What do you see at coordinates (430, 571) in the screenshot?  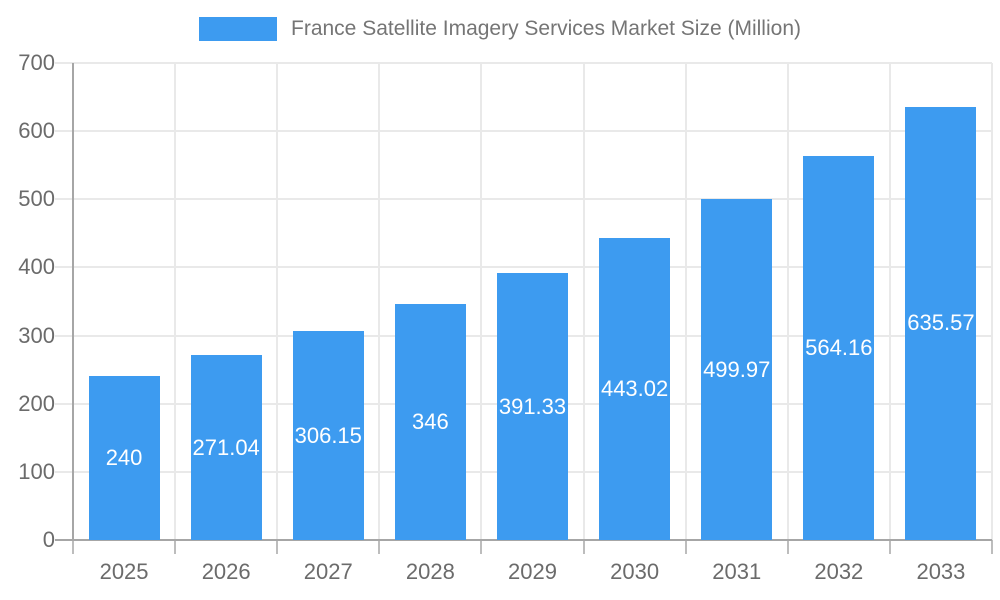 I see `x-axis-label: 2028` at bounding box center [430, 571].